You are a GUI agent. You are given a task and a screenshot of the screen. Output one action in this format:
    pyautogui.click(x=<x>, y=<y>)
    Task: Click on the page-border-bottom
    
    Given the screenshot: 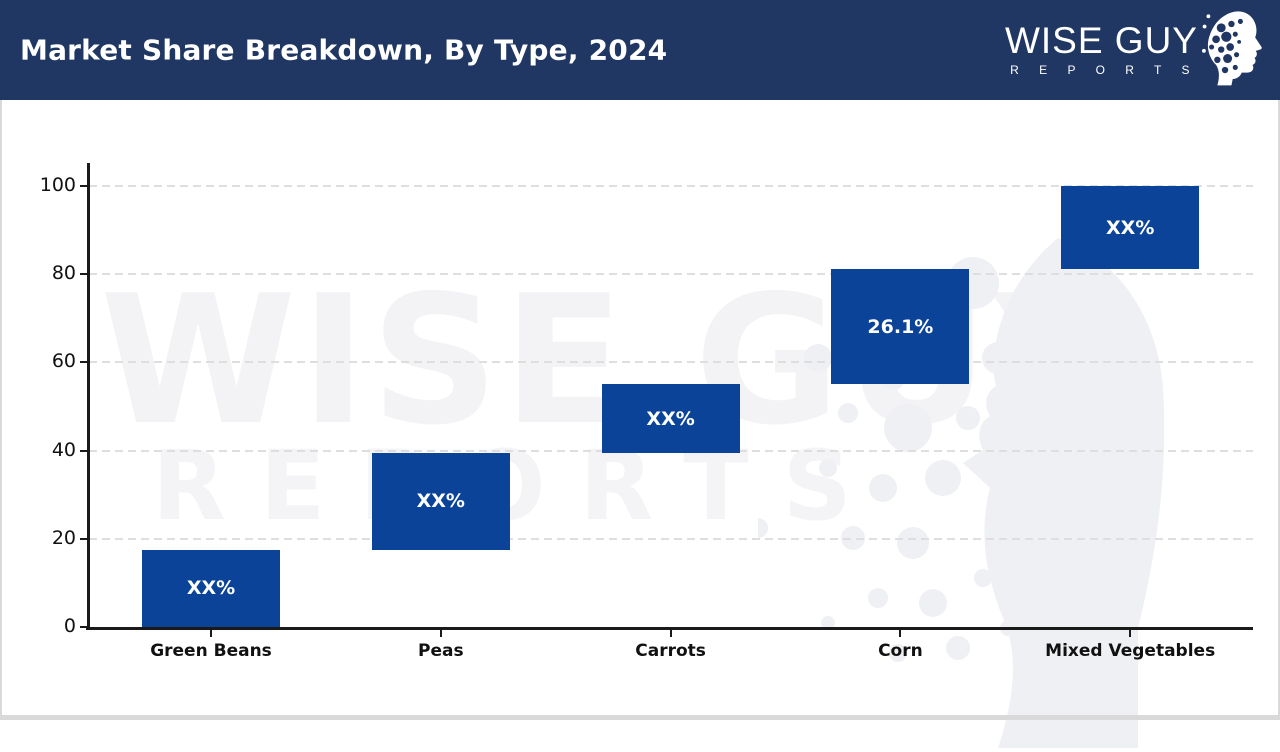 What is the action you would take?
    pyautogui.click(x=640, y=717)
    